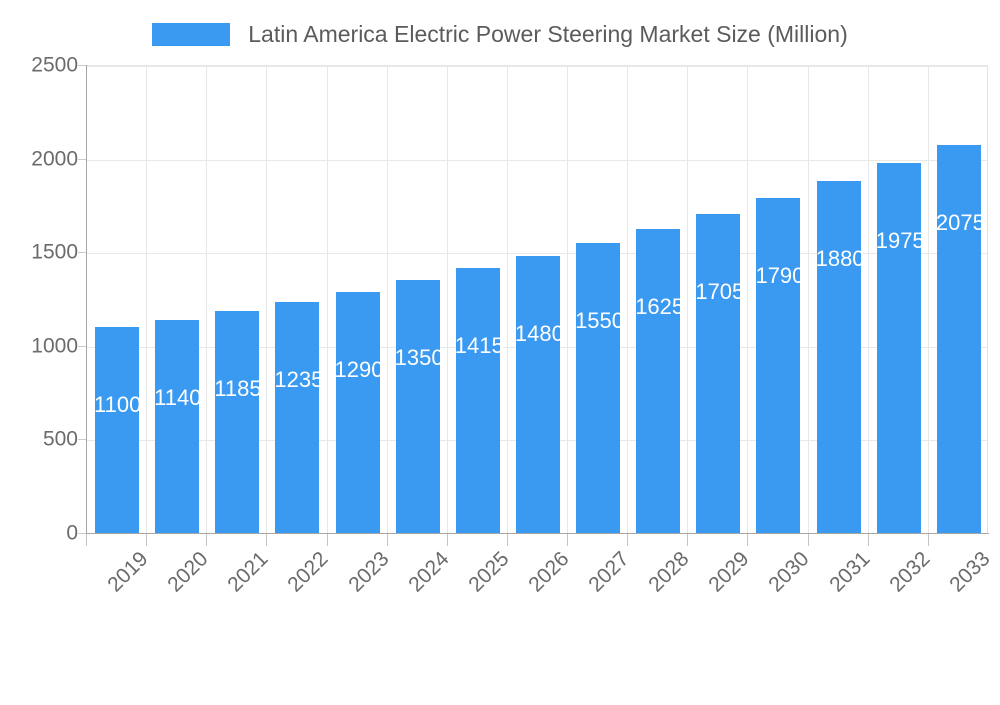 This screenshot has height=705, width=1000. I want to click on bar-value-label: 1790, so click(780, 275).